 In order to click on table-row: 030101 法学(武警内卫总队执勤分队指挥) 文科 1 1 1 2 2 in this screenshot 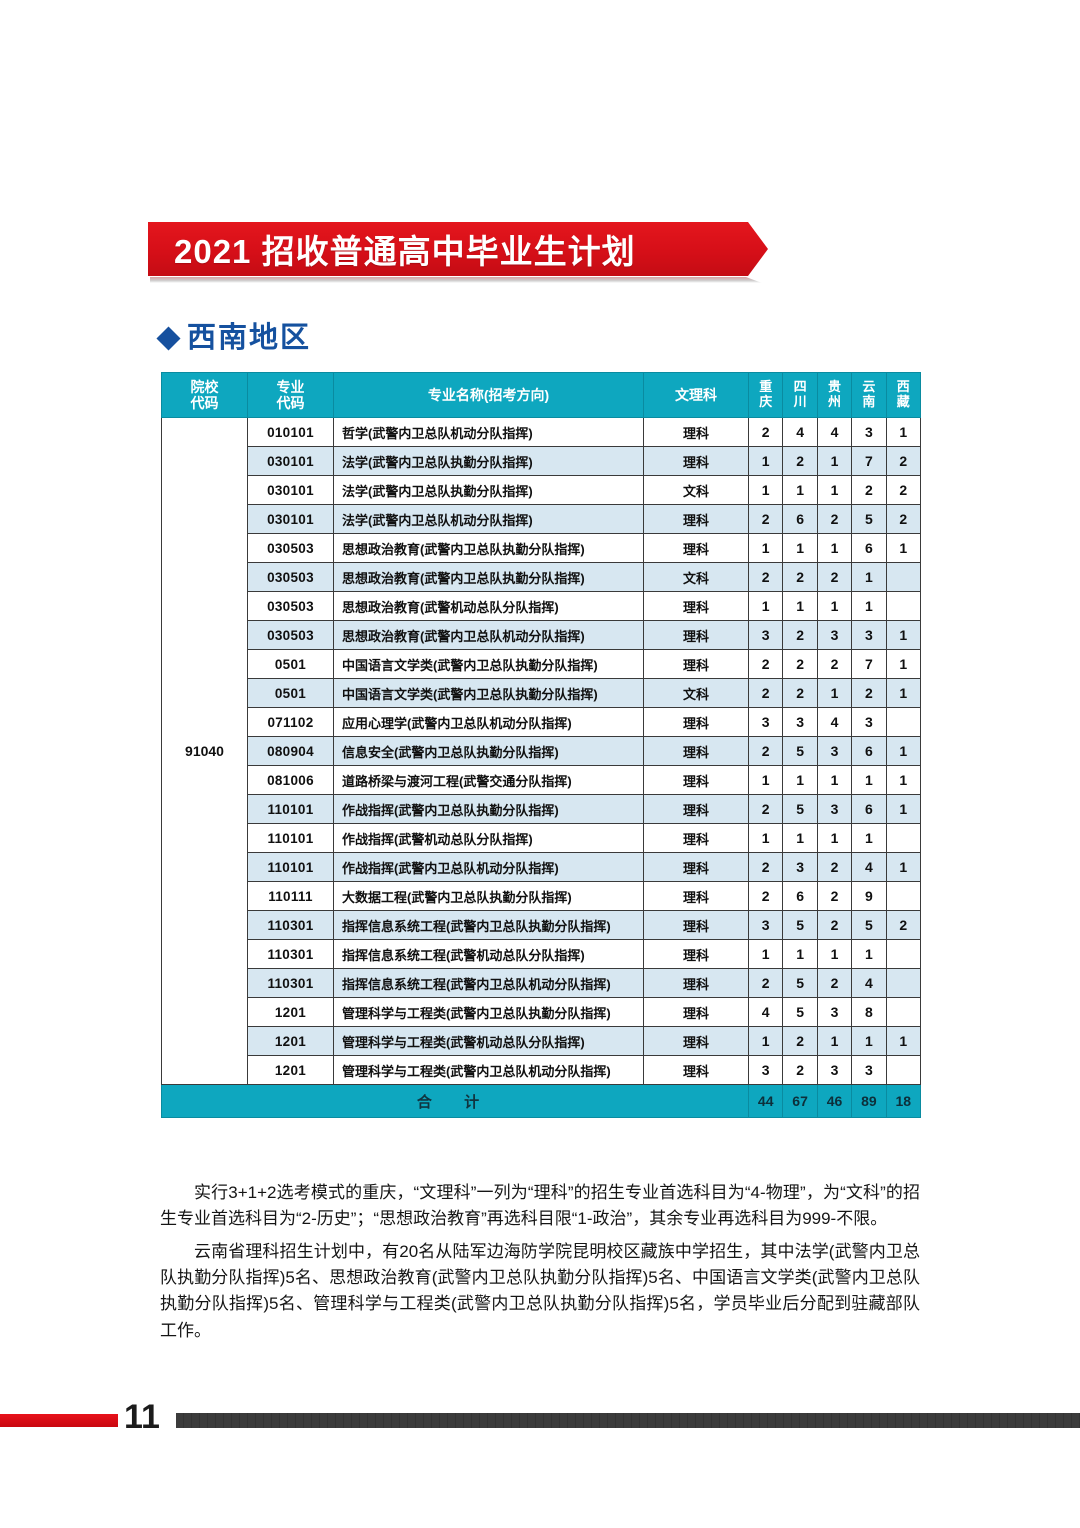, I will do `click(541, 490)`.